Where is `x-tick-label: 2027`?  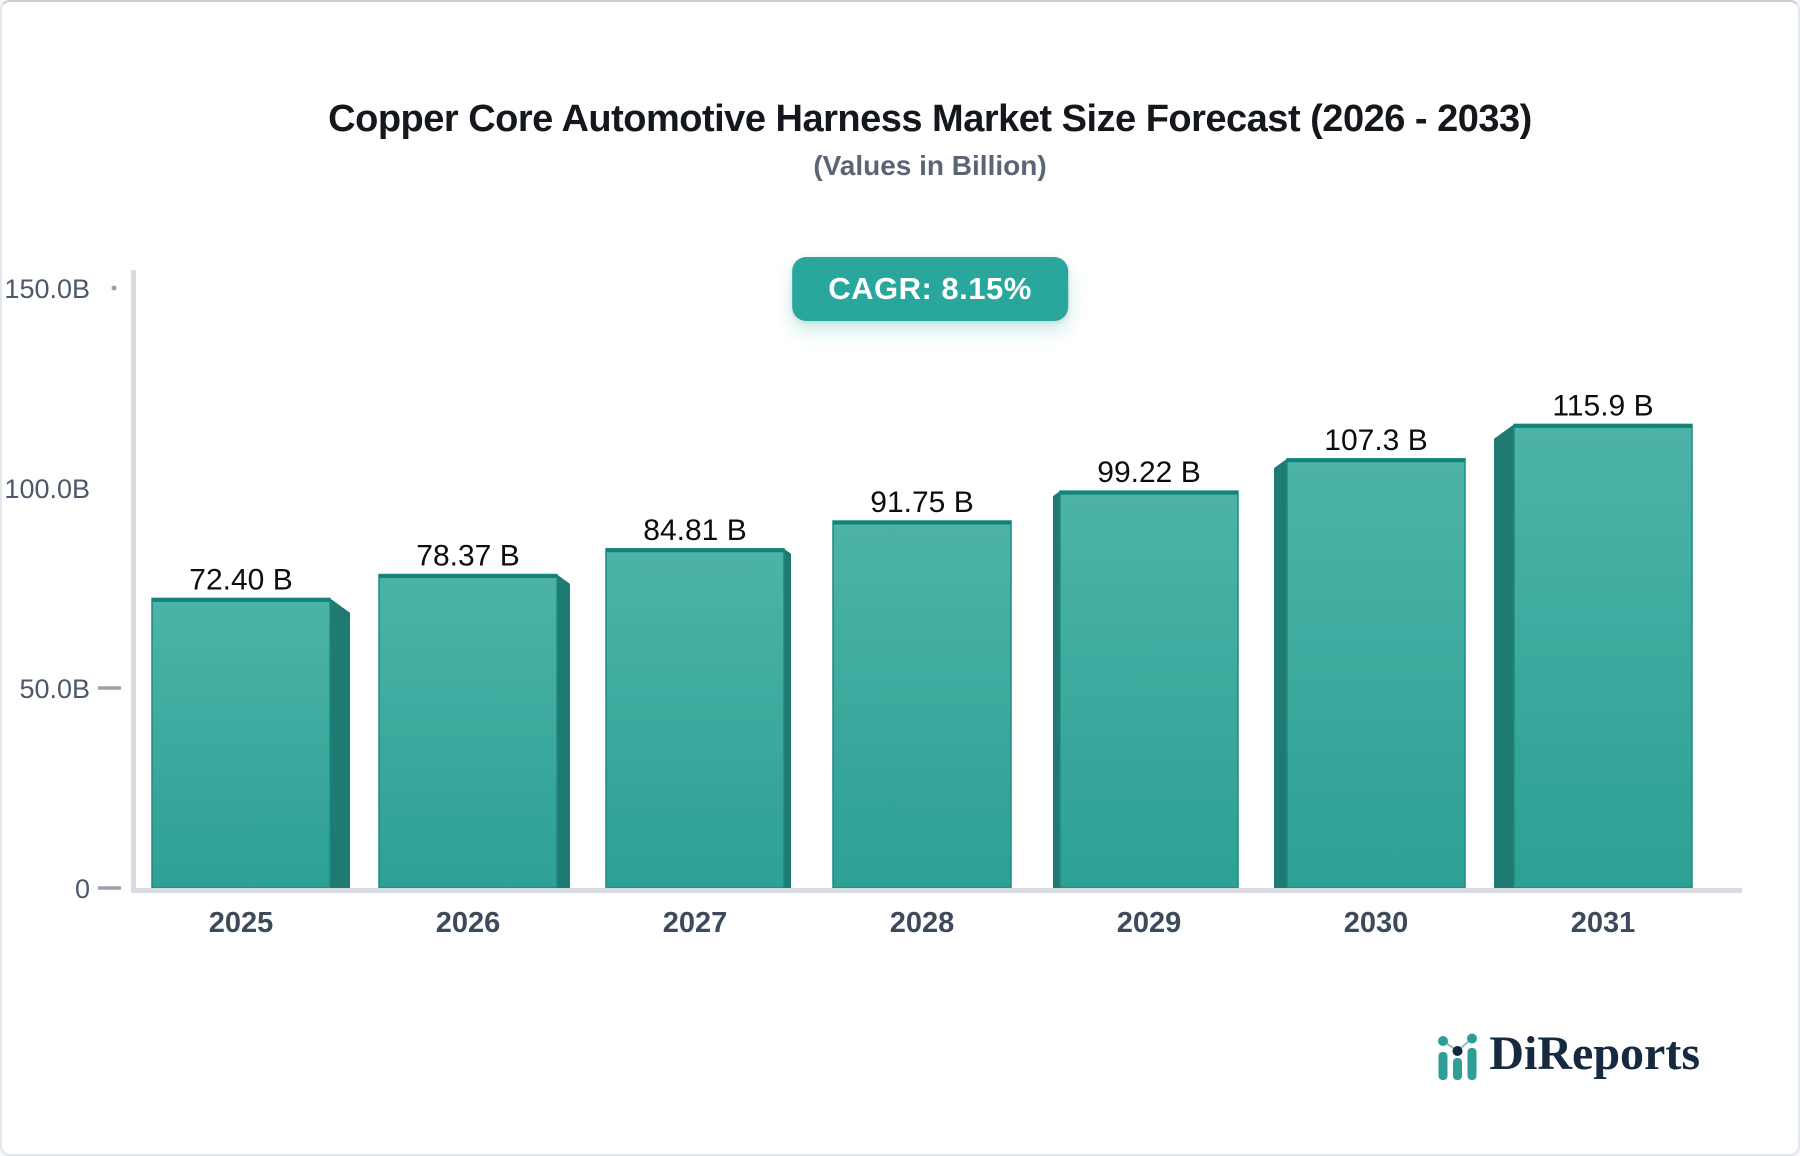
x-tick-label: 2027 is located at coordinates (695, 923).